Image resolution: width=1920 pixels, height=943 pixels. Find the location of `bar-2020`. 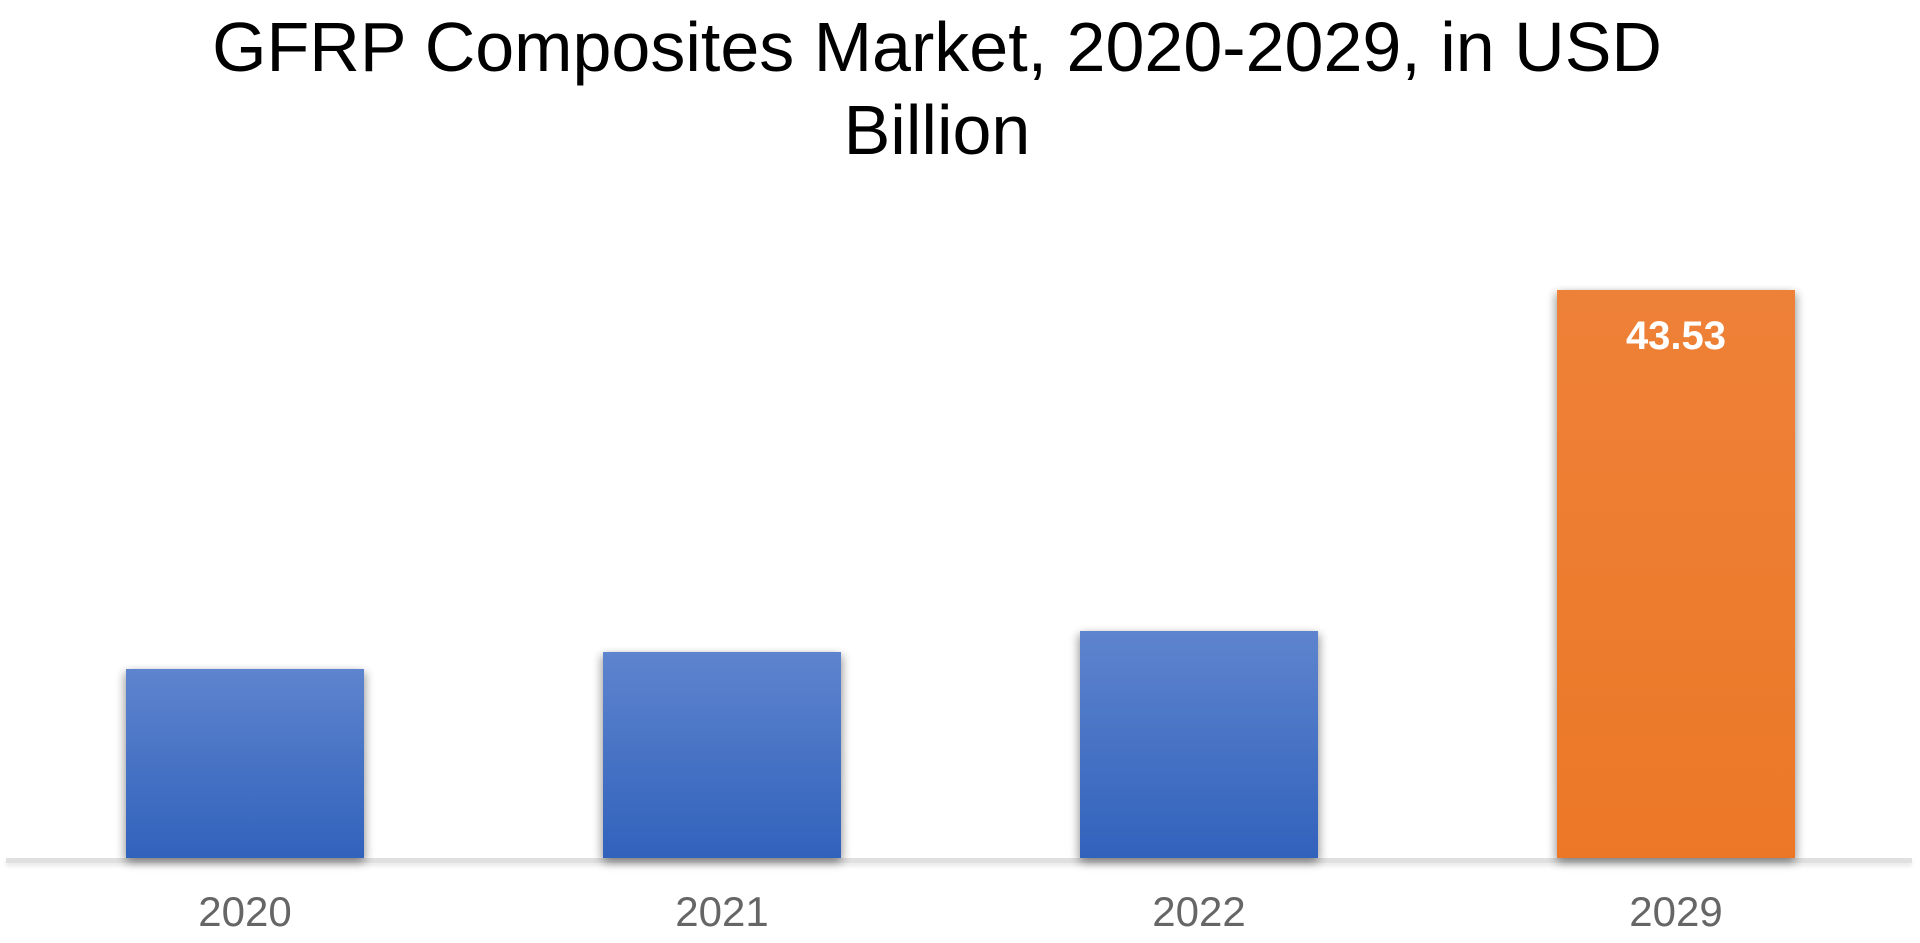

bar-2020 is located at coordinates (245, 763).